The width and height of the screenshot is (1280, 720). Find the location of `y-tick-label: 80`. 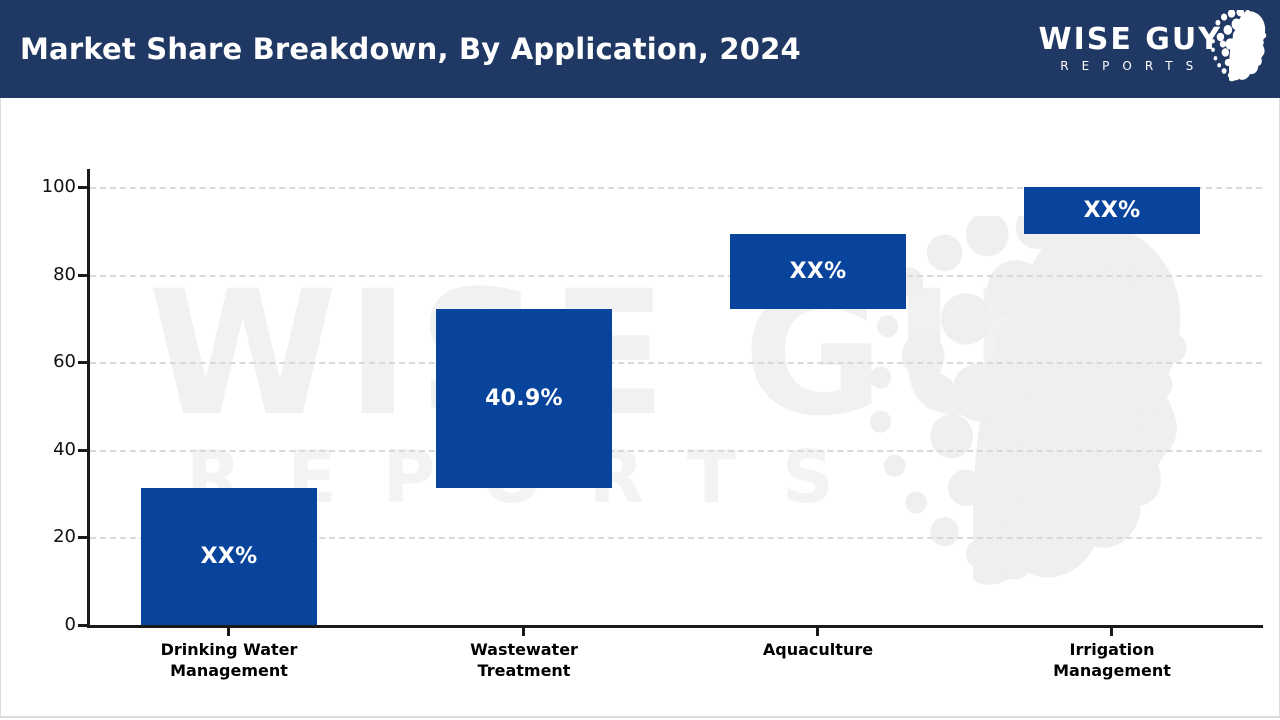

y-tick-label: 80 is located at coordinates (64, 274).